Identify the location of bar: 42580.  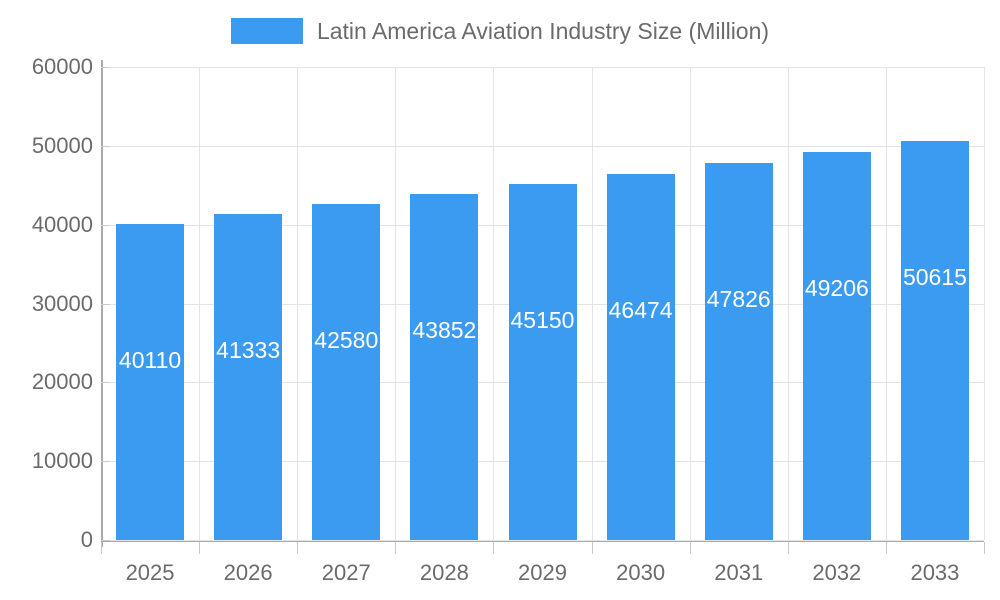
(346, 372).